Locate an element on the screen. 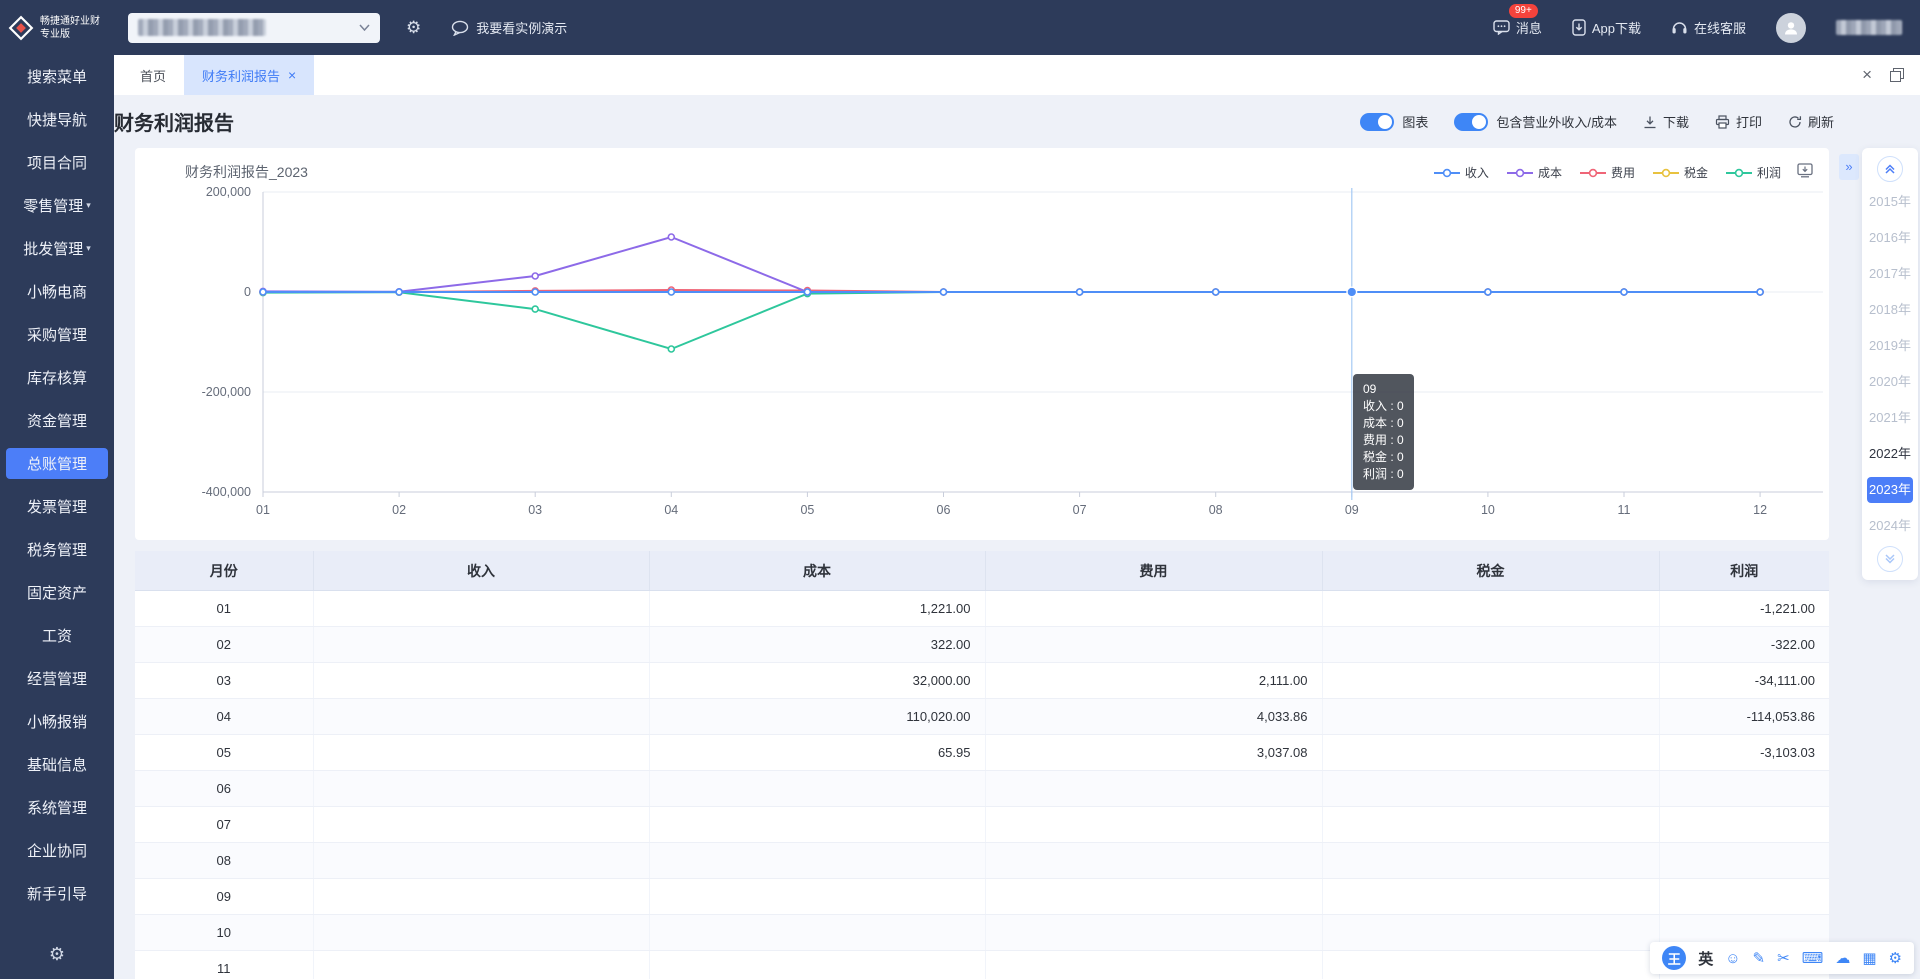  sidebar-item-funds-mgmt: 资金管理 is located at coordinates (57, 420).